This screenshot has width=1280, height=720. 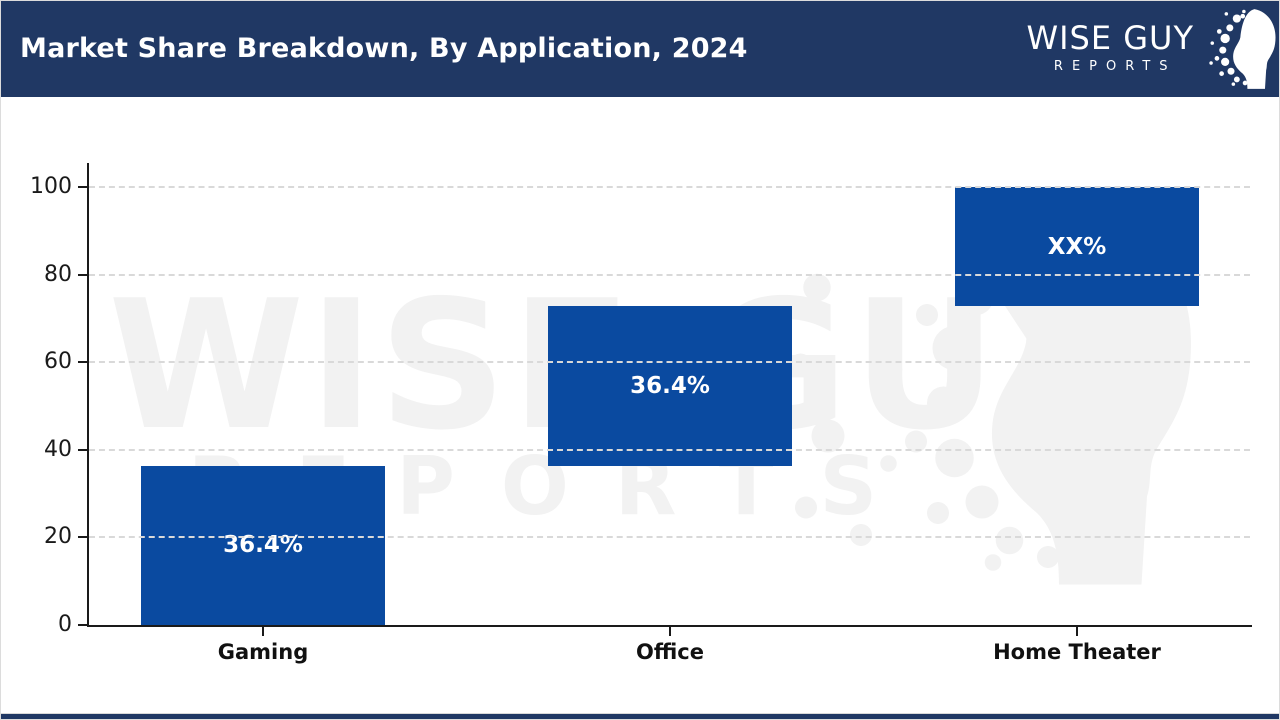 I want to click on x-category-label: Office, so click(x=670, y=652).